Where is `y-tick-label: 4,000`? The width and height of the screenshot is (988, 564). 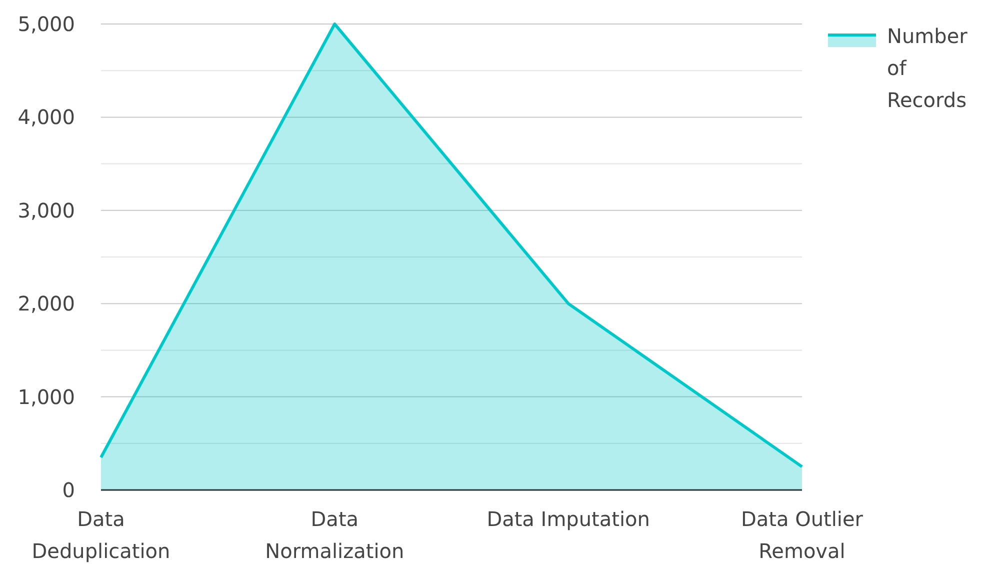
y-tick-label: 4,000 is located at coordinates (46, 117).